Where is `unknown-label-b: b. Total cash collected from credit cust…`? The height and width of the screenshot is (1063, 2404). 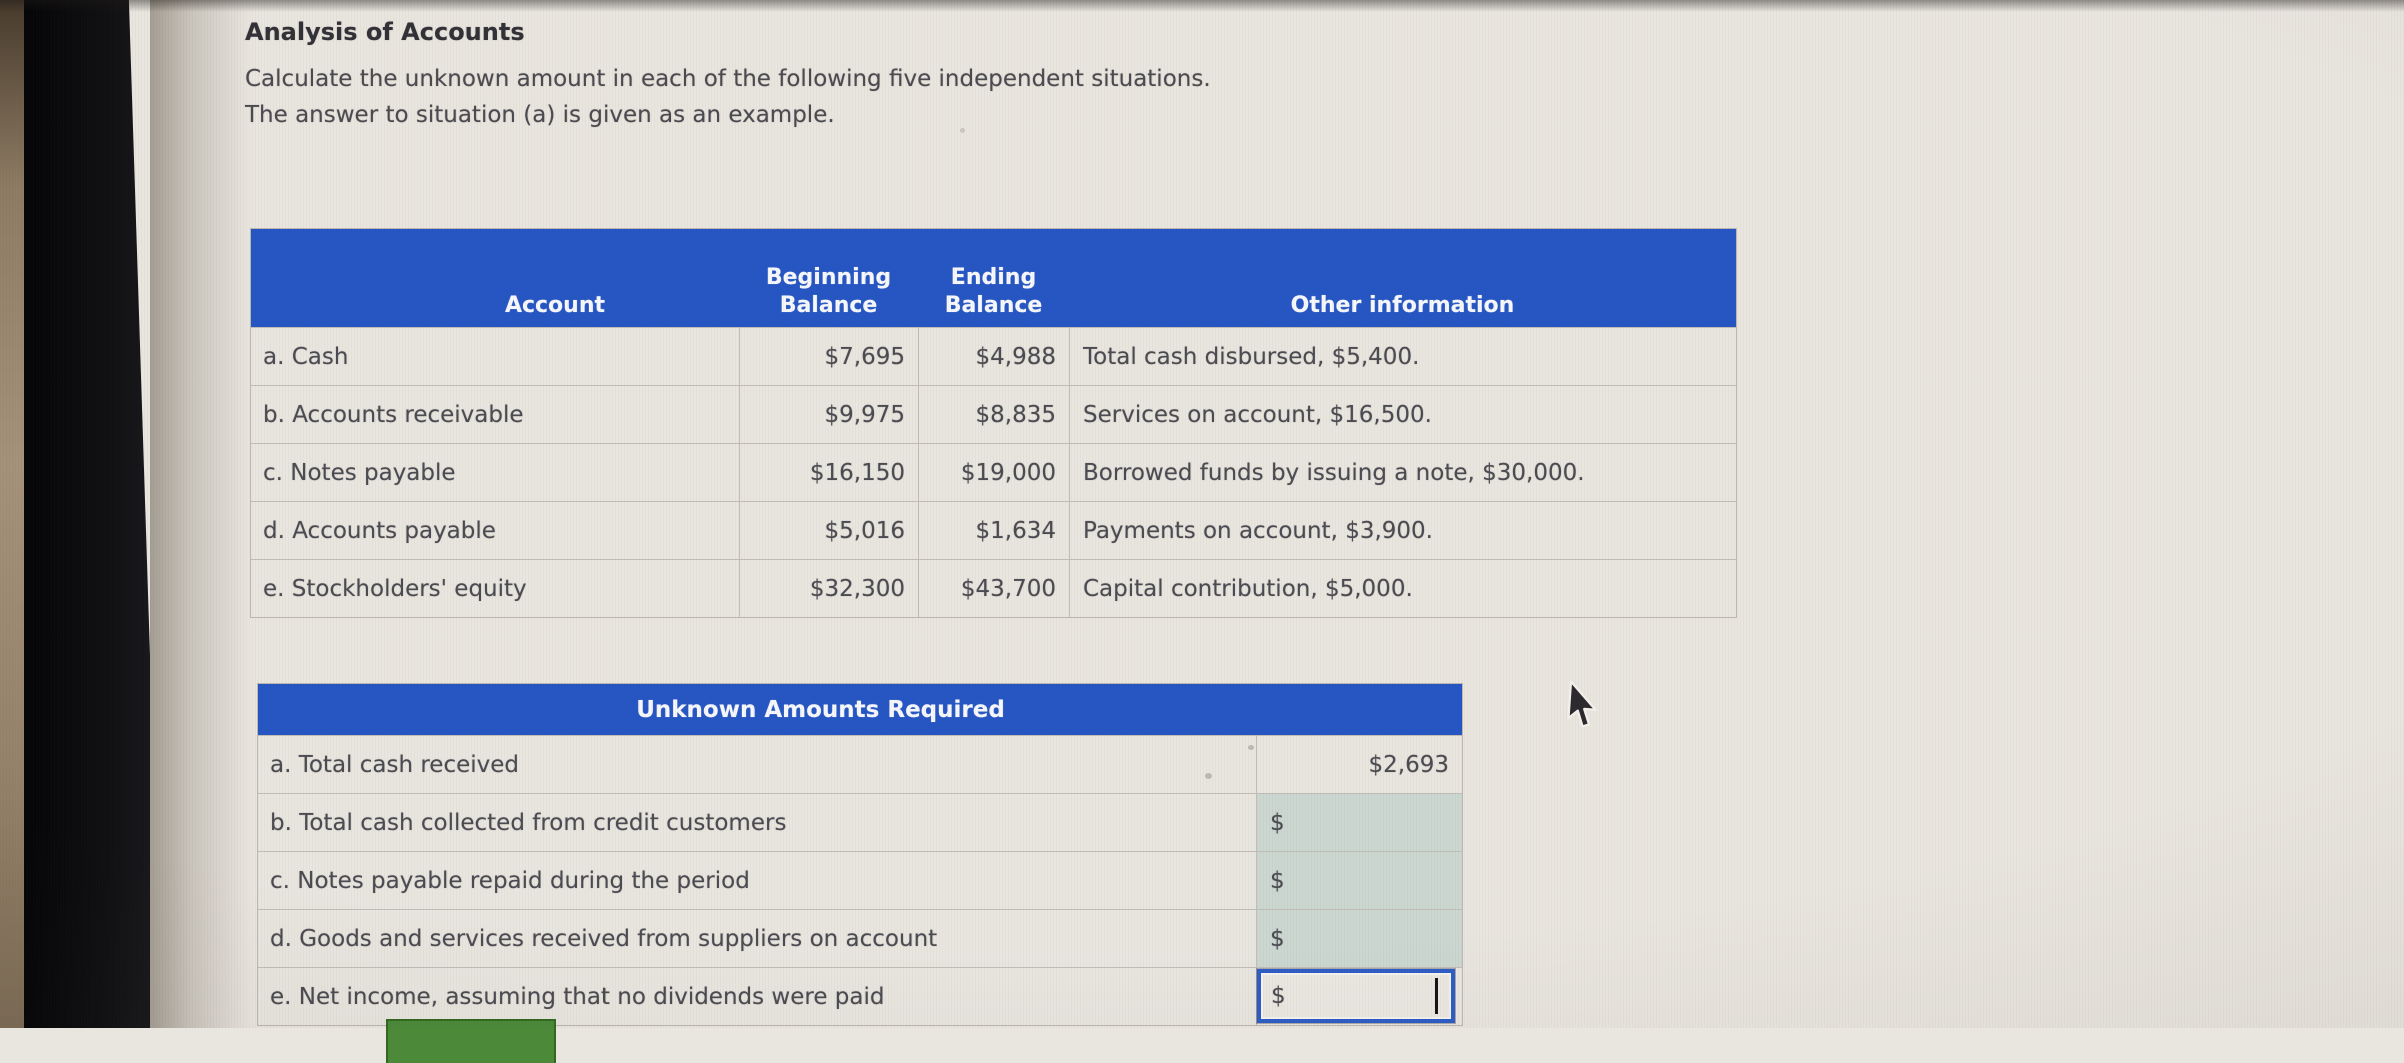 unknown-label-b: b. Total cash collected from credit cust… is located at coordinates (757, 822).